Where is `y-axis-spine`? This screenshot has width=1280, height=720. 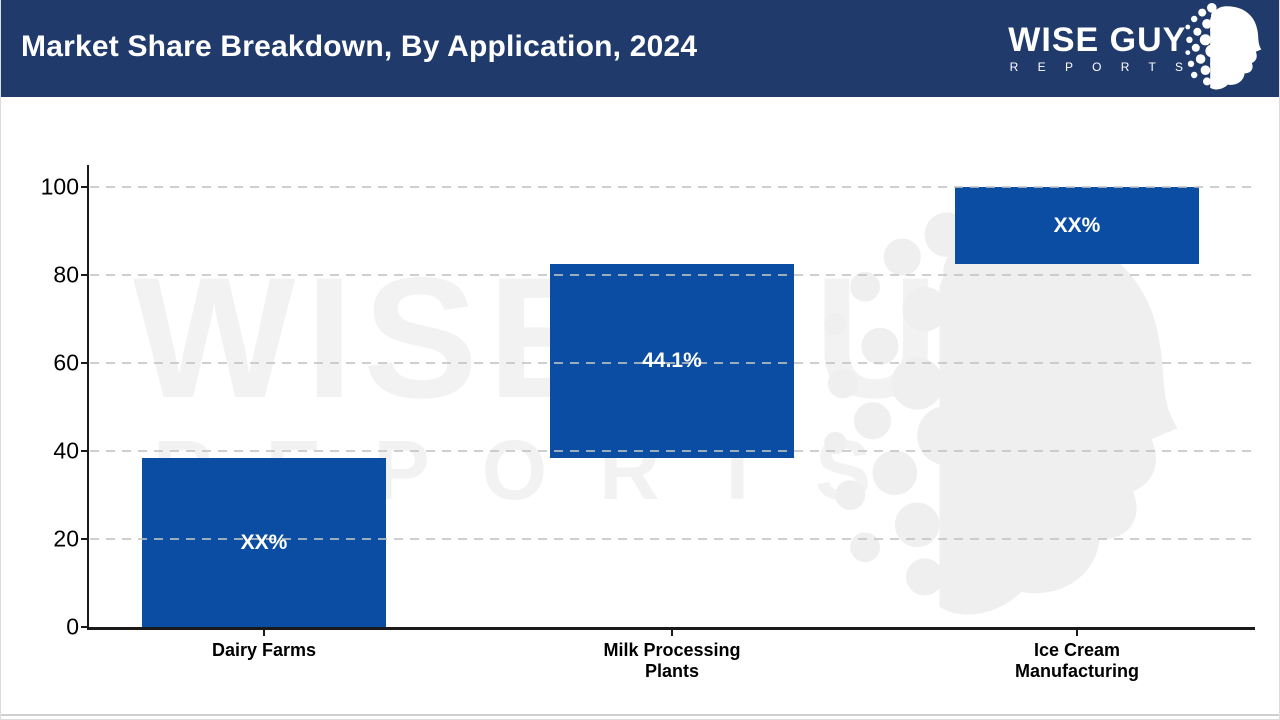 y-axis-spine is located at coordinates (88, 397).